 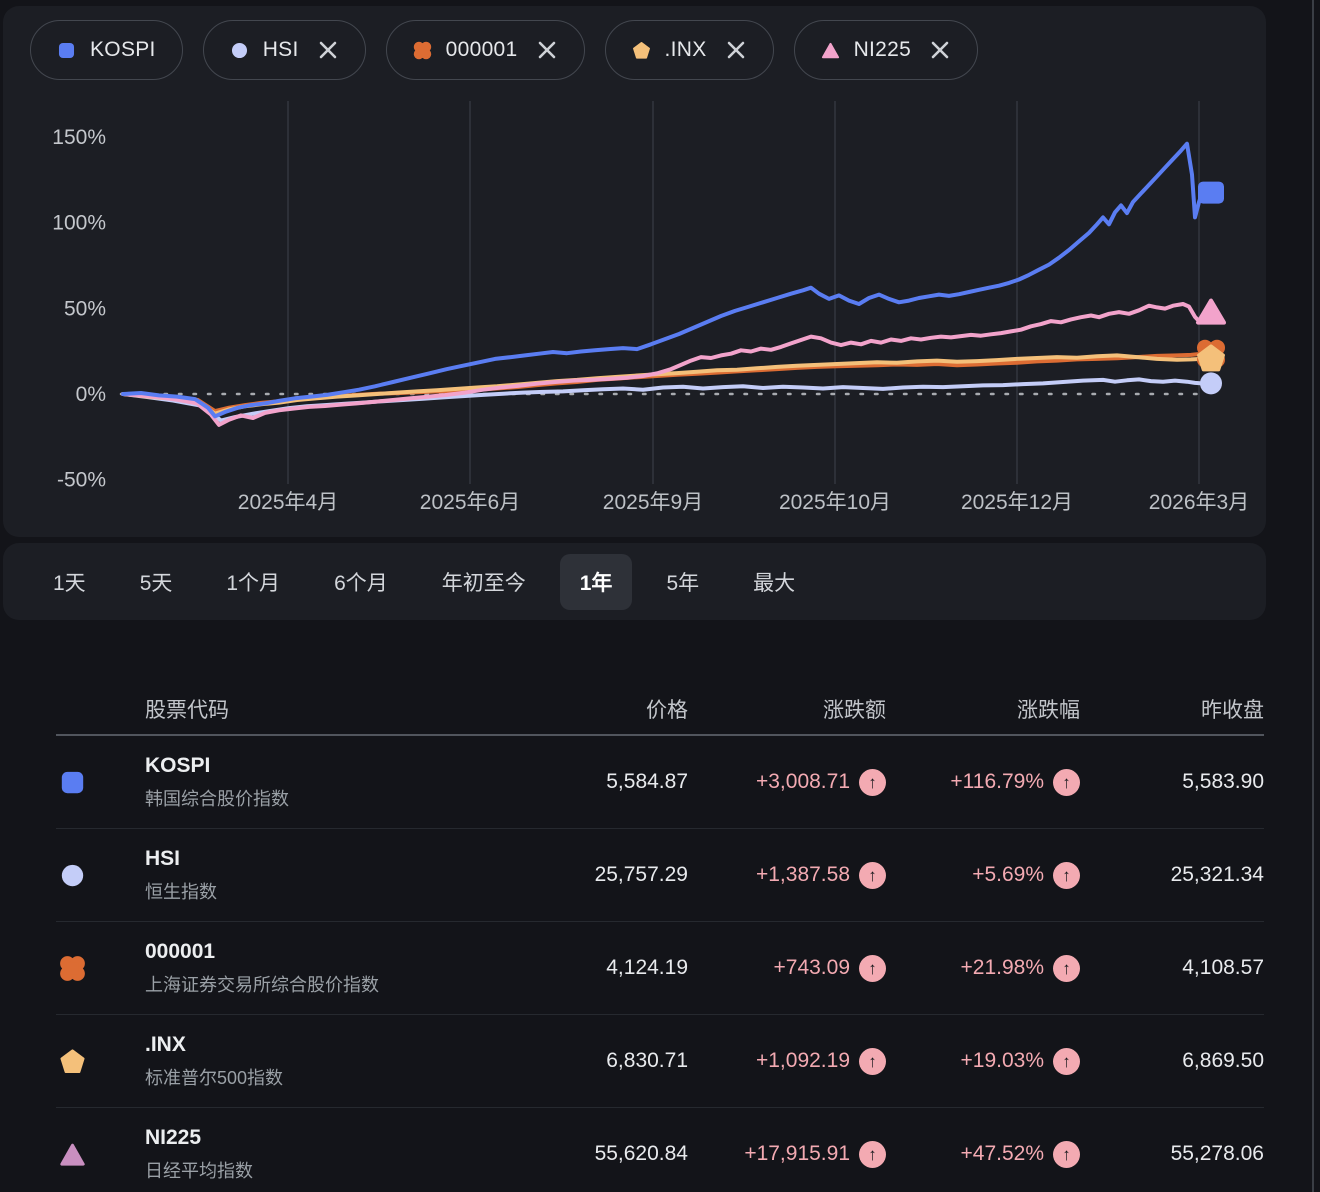 I want to click on svg-text: 0%, so click(x=91, y=394).